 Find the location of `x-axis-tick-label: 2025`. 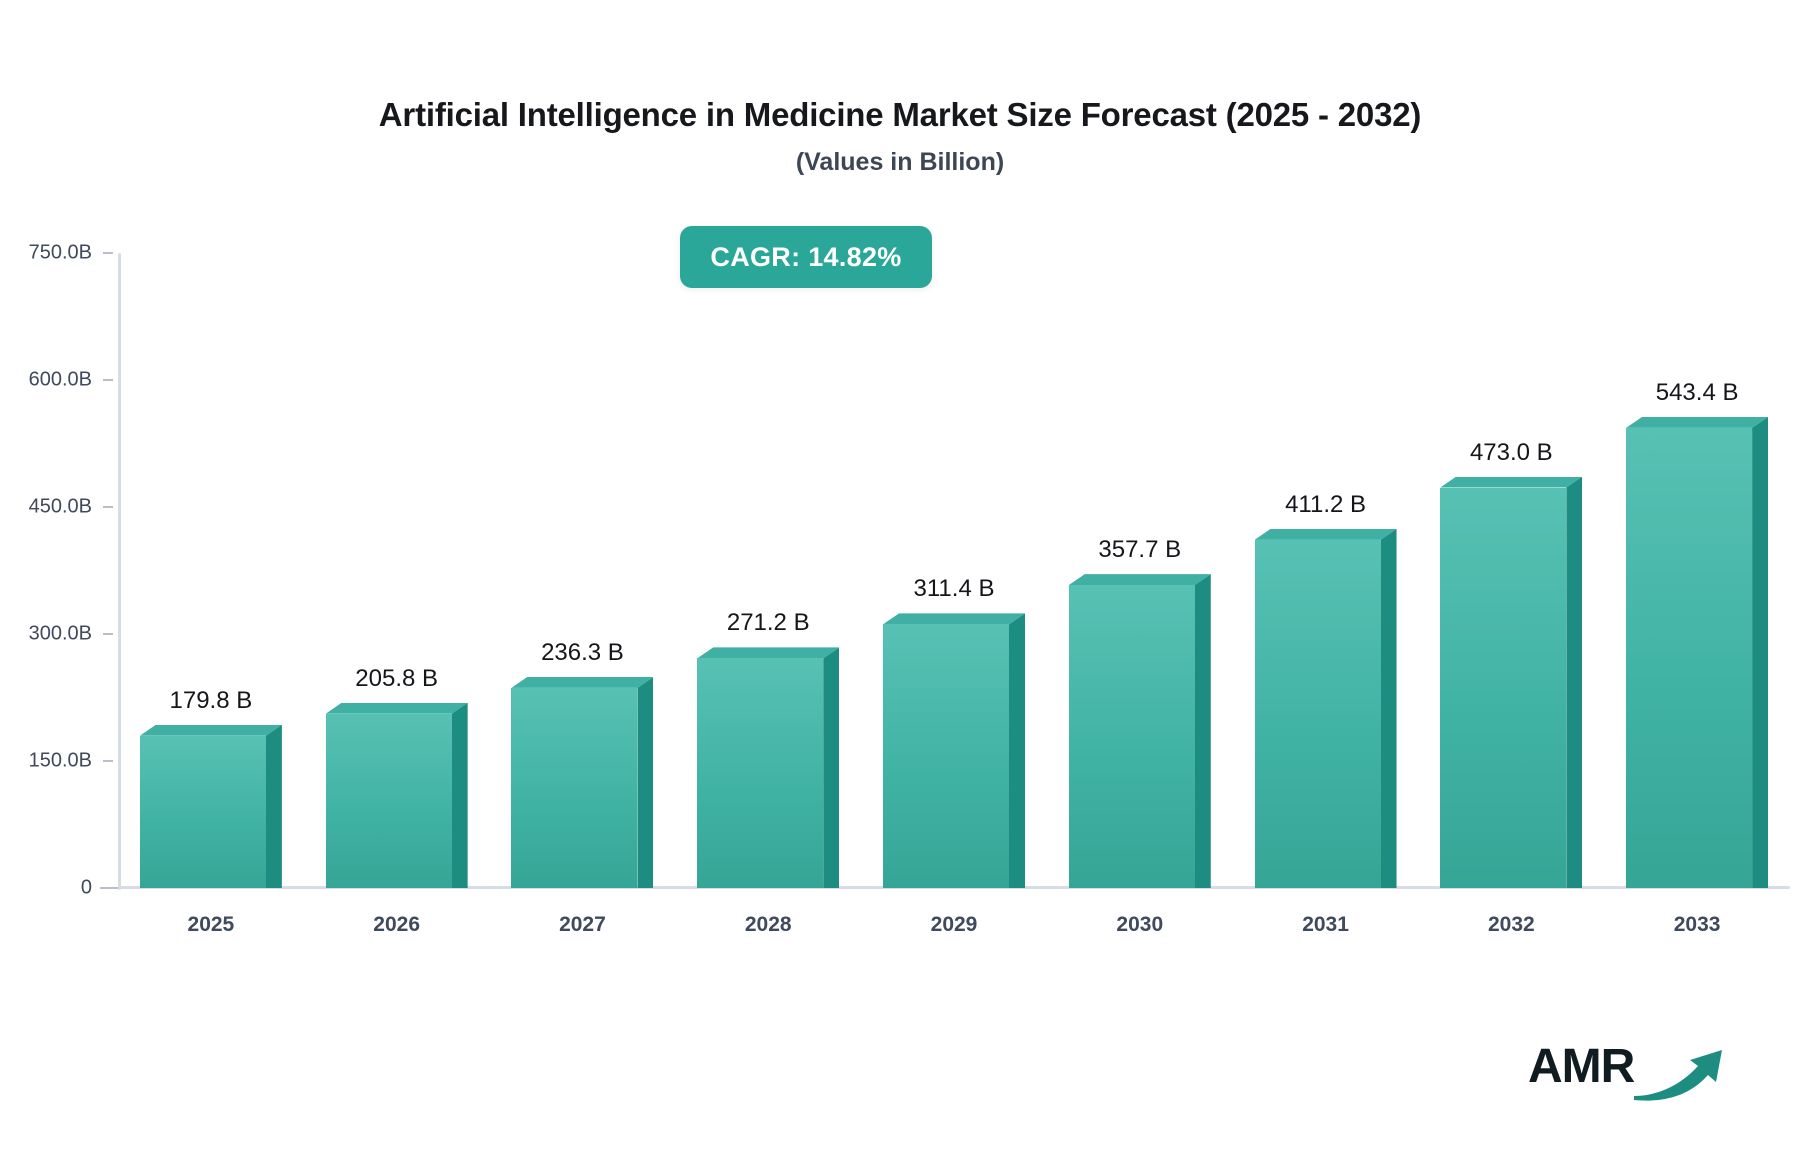

x-axis-tick-label: 2025 is located at coordinates (211, 924).